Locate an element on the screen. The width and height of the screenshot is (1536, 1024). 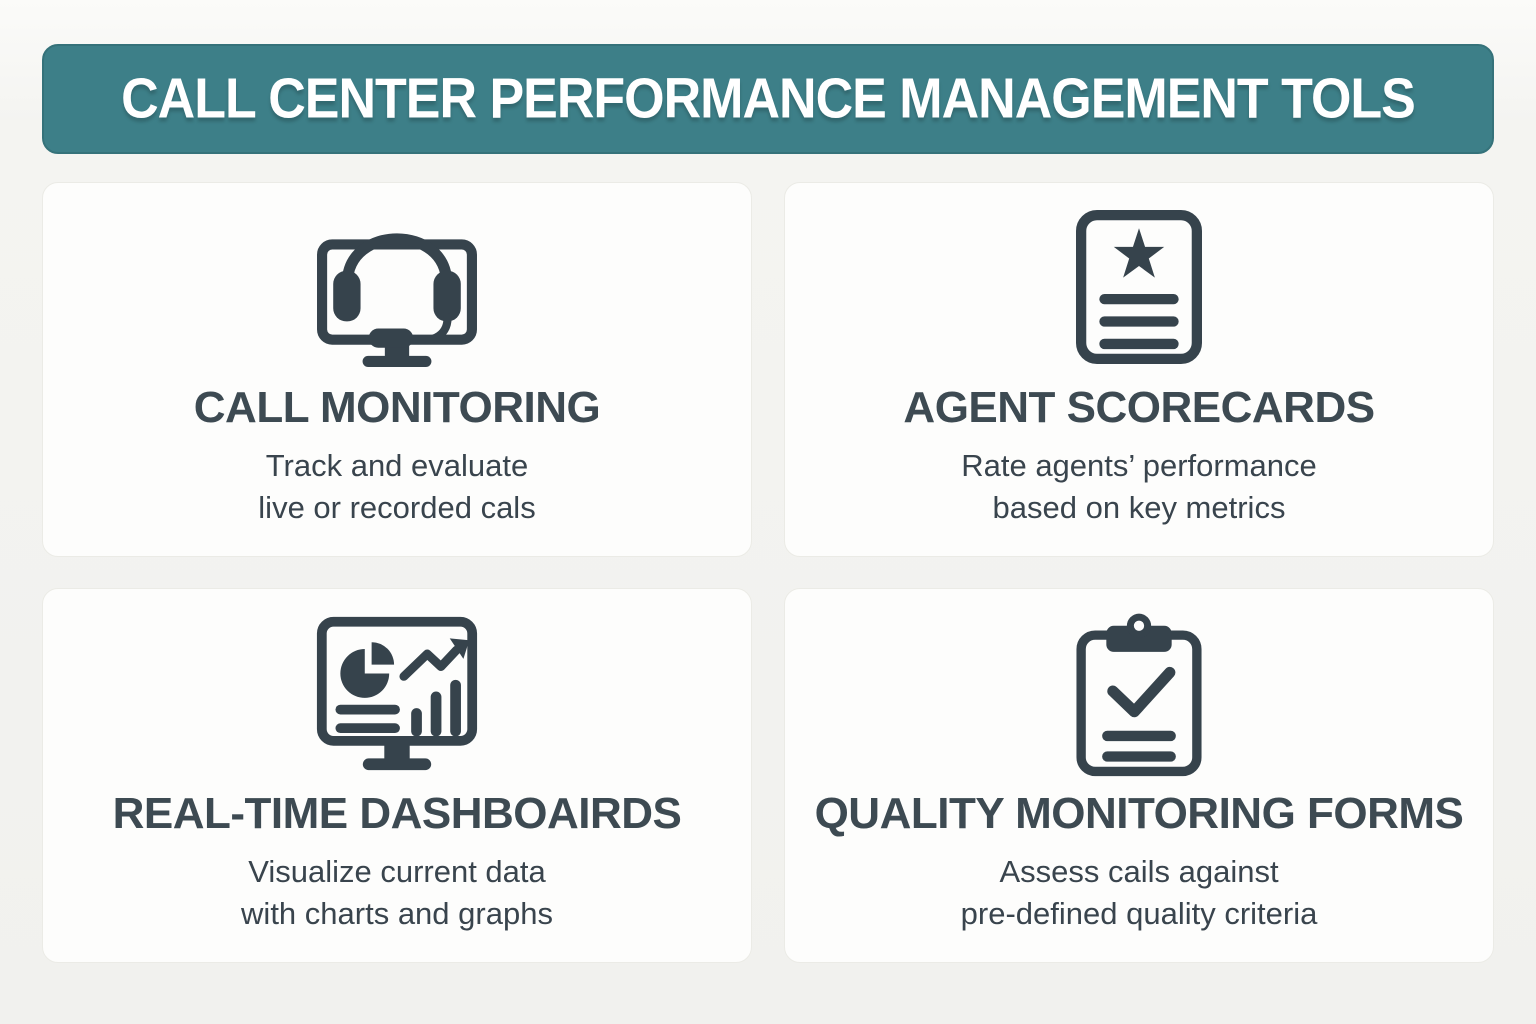
card-description-line1: Visualize current data is located at coordinates (397, 871).